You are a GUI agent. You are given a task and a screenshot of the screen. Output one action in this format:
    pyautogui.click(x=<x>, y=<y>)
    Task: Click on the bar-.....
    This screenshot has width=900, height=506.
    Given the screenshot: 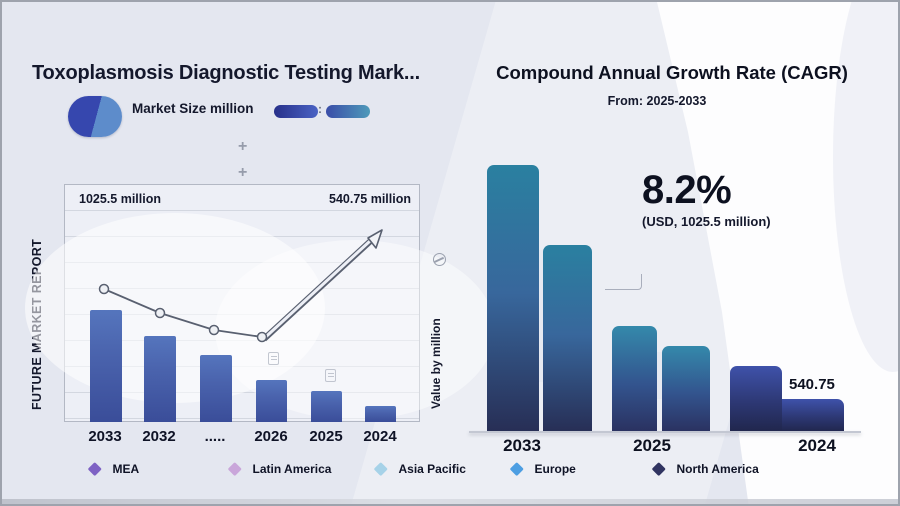 What is the action you would take?
    pyautogui.click(x=216, y=388)
    